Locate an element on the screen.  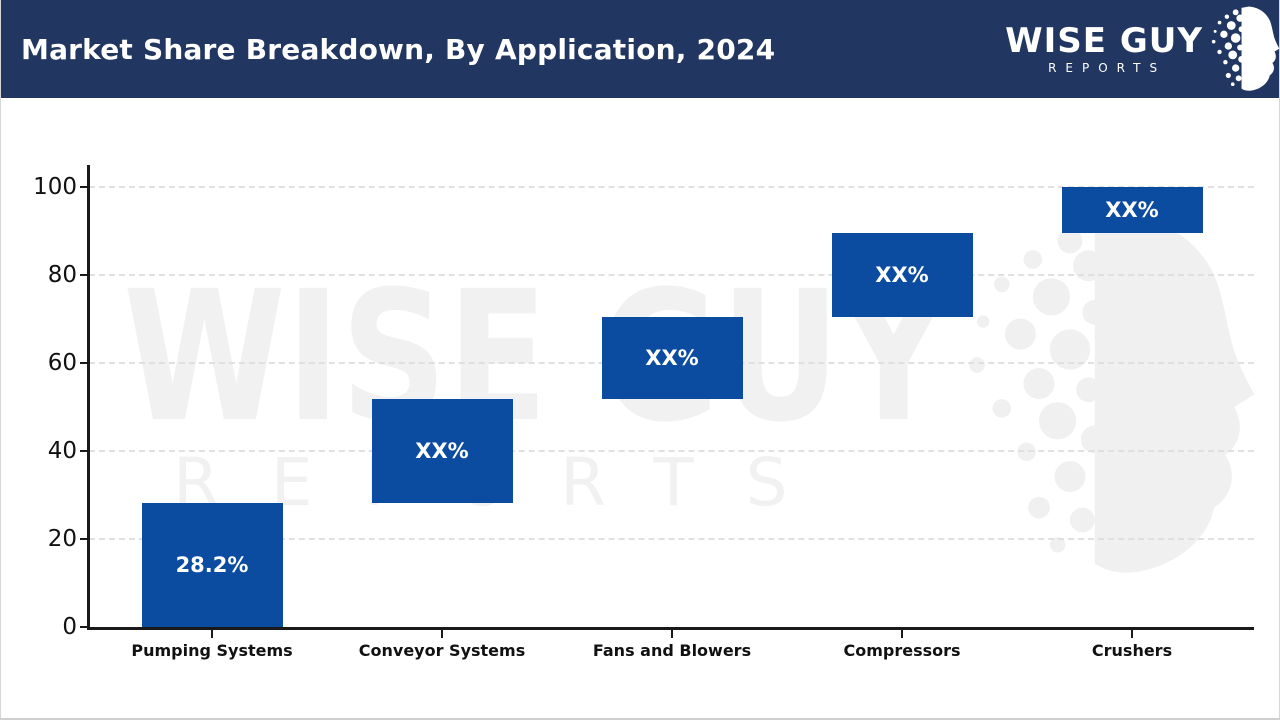
y-tick-label-60: 60 is located at coordinates (62, 363).